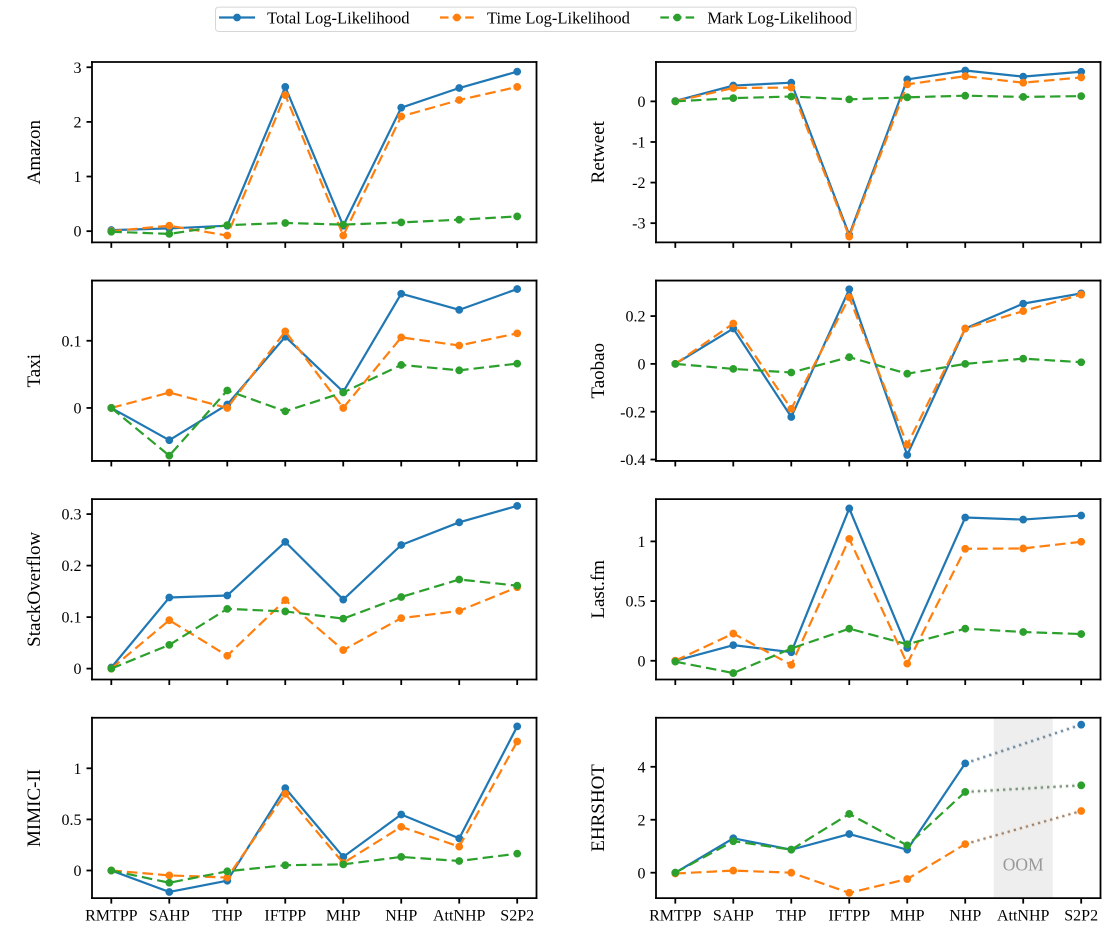 This screenshot has width=1117, height=940. Describe the element at coordinates (638, 143) in the screenshot. I see `svg-text: -1` at that location.